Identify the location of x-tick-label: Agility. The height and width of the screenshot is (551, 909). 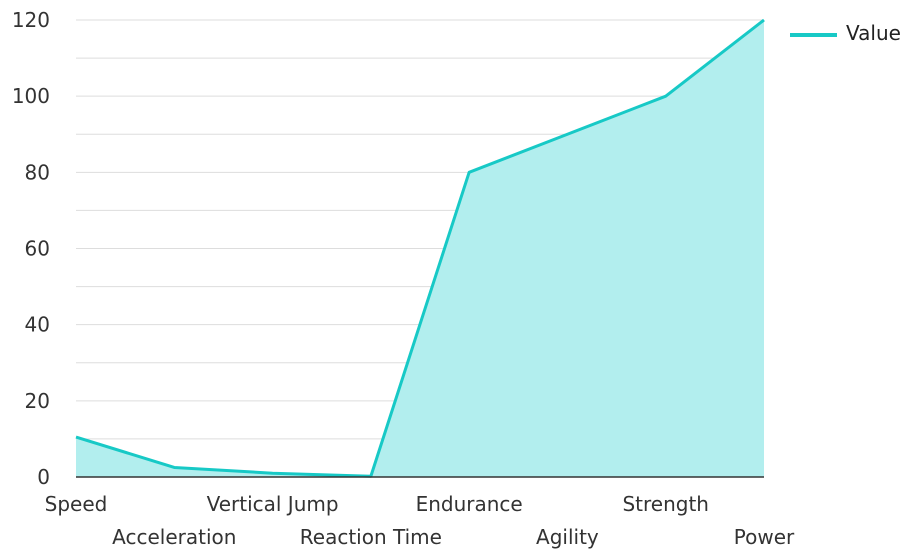
(567, 537).